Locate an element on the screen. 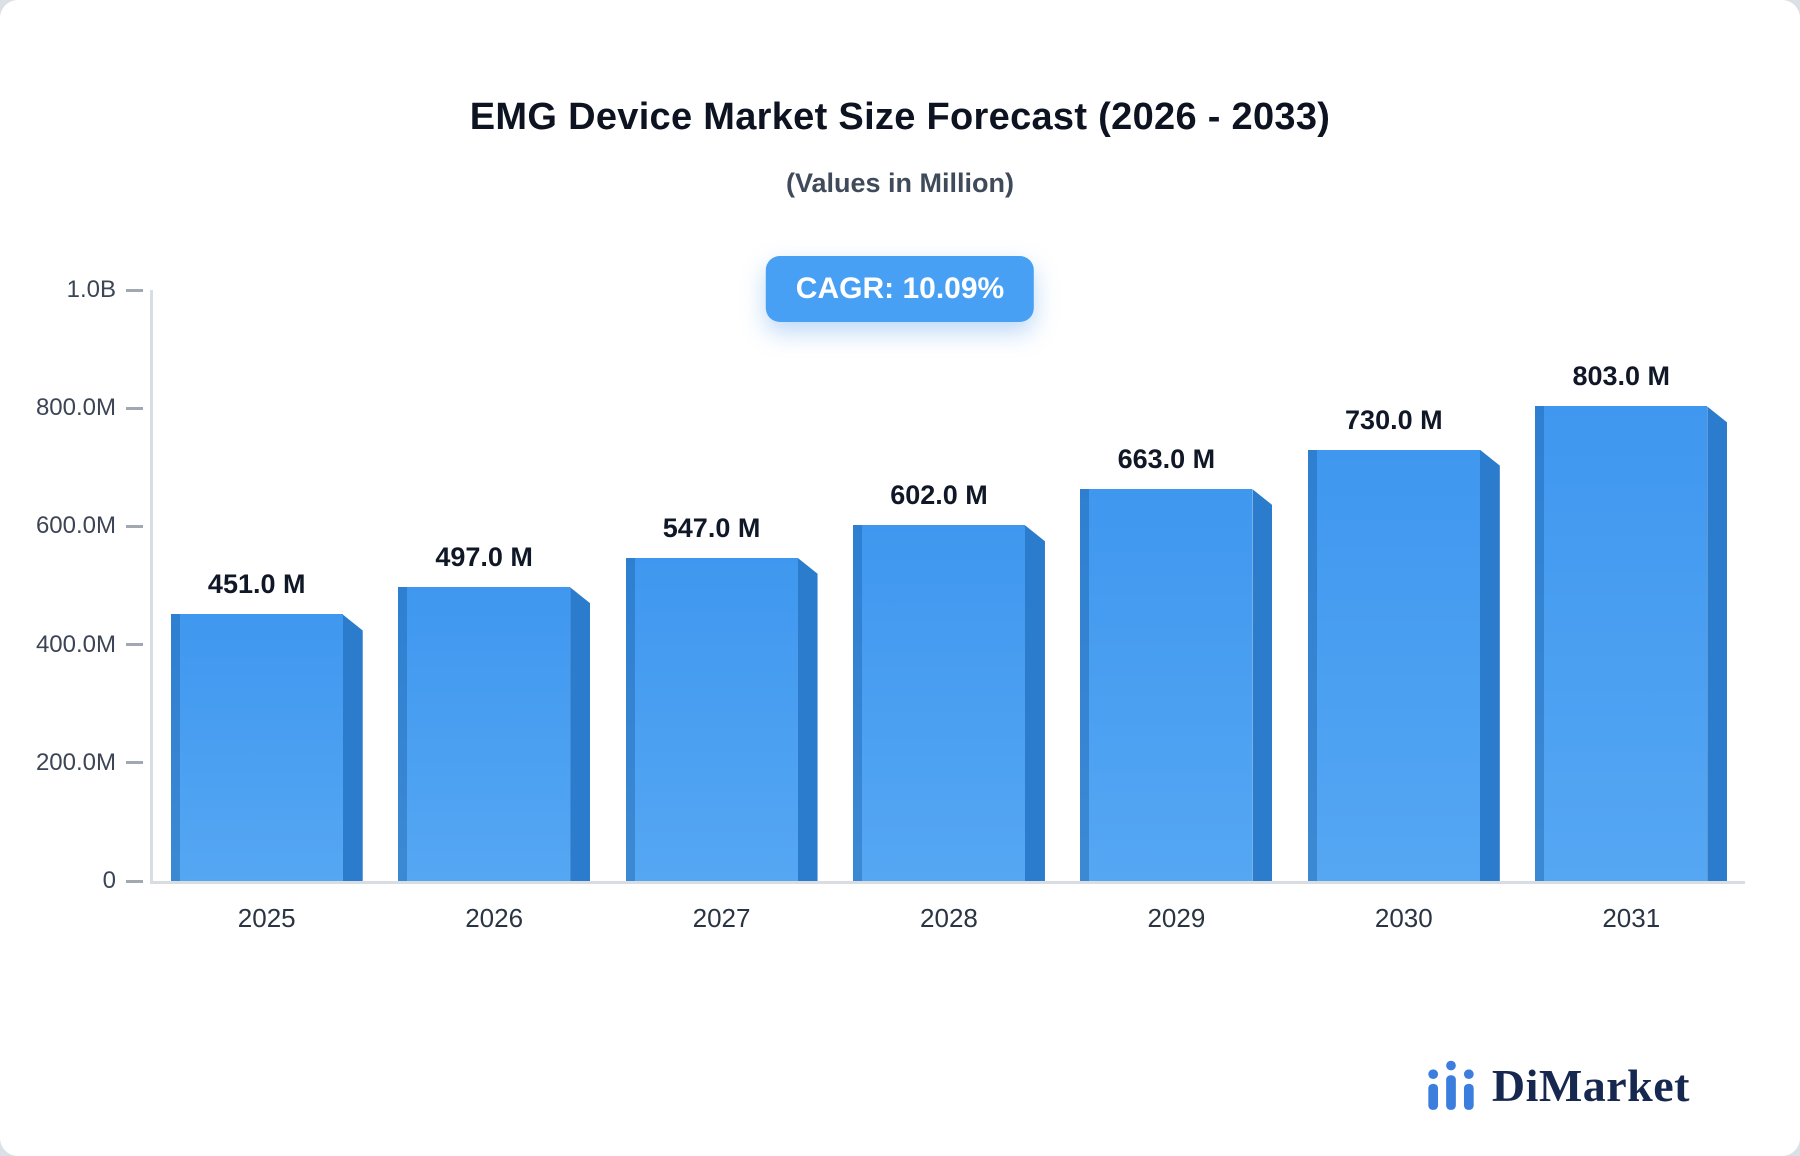  bar: 803.0 M is located at coordinates (1631, 621).